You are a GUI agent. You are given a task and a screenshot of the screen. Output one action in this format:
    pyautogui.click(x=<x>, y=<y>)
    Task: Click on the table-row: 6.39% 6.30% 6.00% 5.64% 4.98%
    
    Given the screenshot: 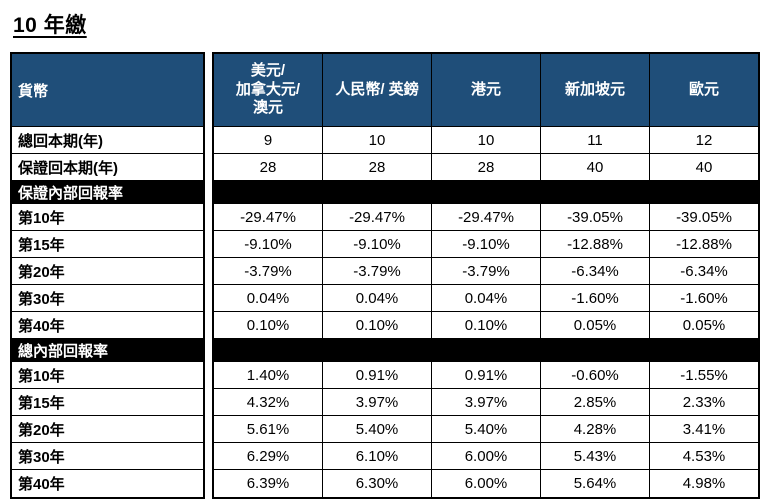 What is the action you would take?
    pyautogui.click(x=486, y=483)
    